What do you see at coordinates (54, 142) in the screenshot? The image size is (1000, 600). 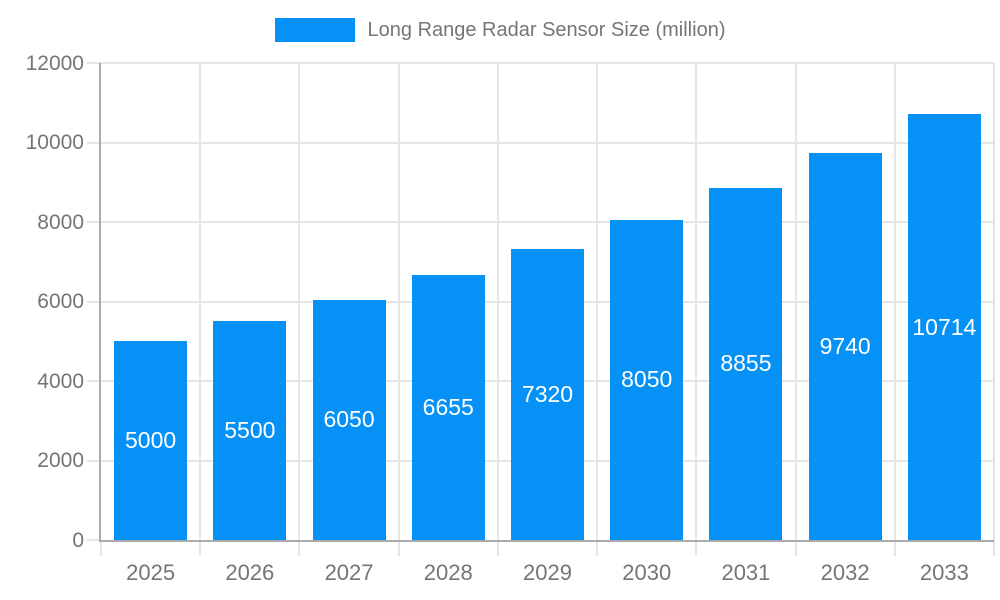 I see `y-axis-label: 10000` at bounding box center [54, 142].